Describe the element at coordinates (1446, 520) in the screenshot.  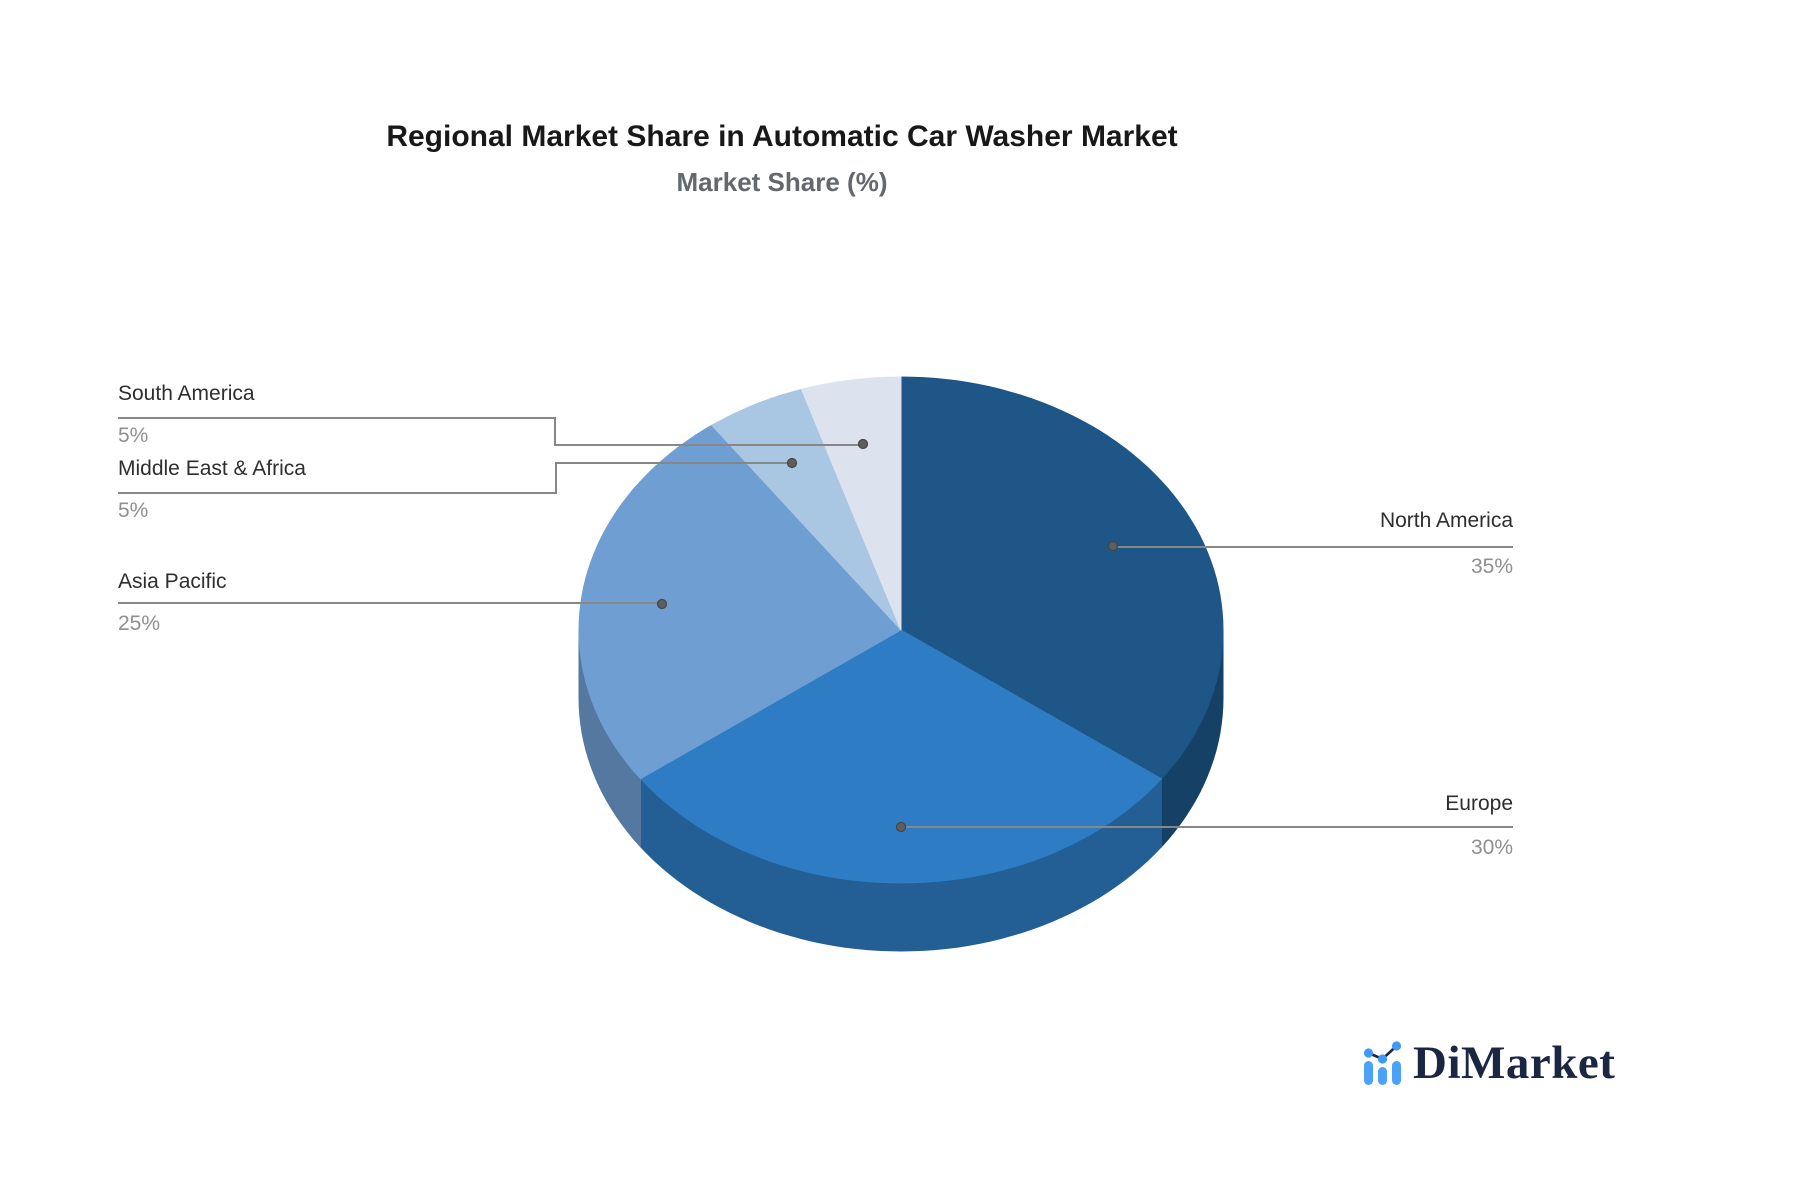
I see `pie-label-north-america: North America` at that location.